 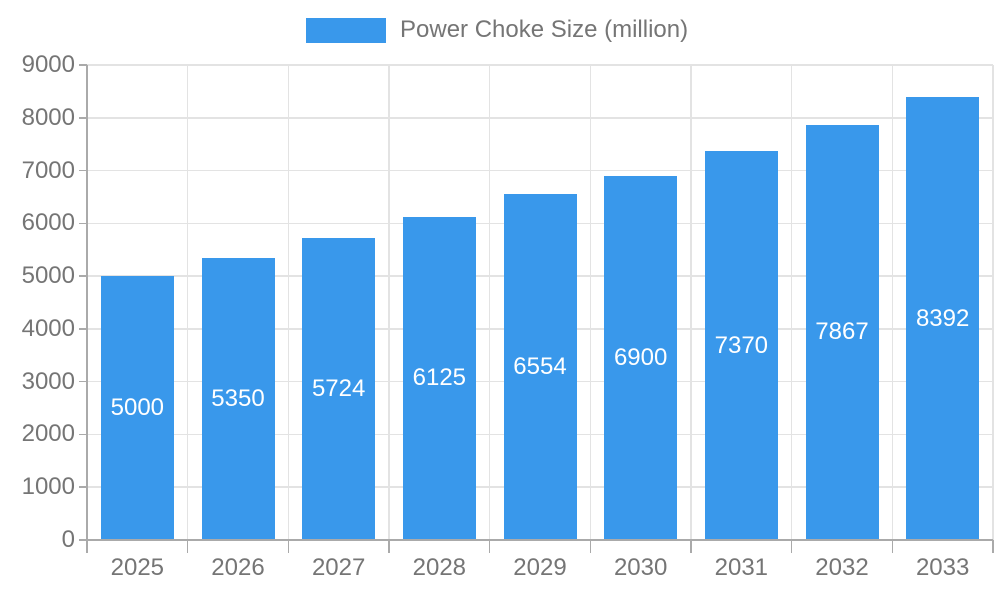 I want to click on bar-value-label: 6900, so click(x=640, y=357).